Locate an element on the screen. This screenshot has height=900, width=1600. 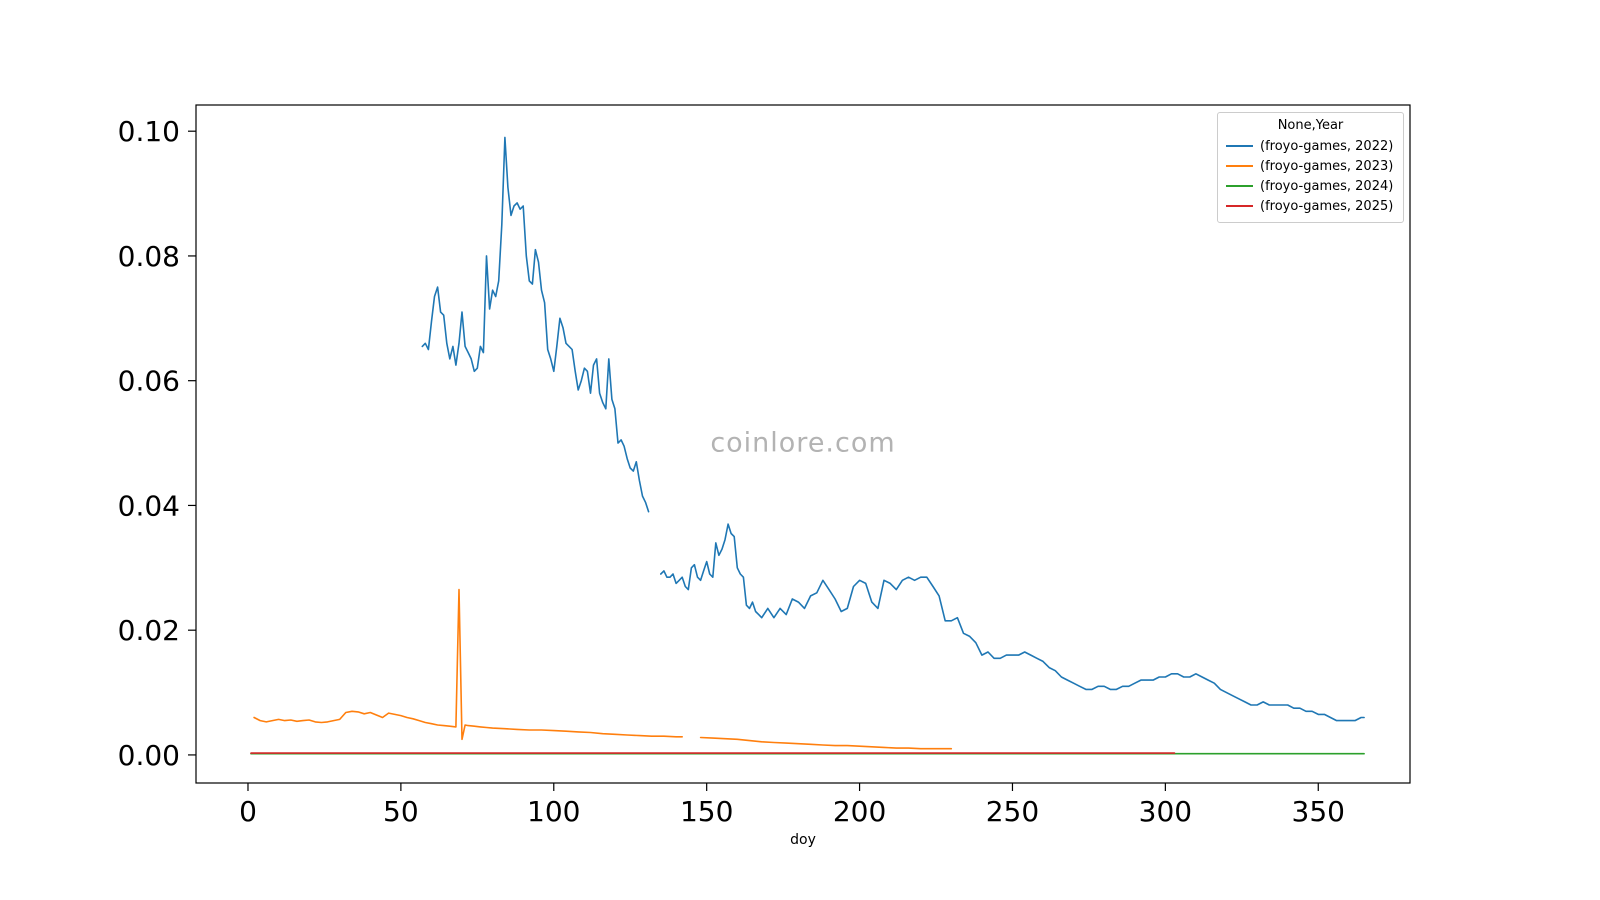
legend-entry: (froyo-games, 2024) is located at coordinates (1310, 186).